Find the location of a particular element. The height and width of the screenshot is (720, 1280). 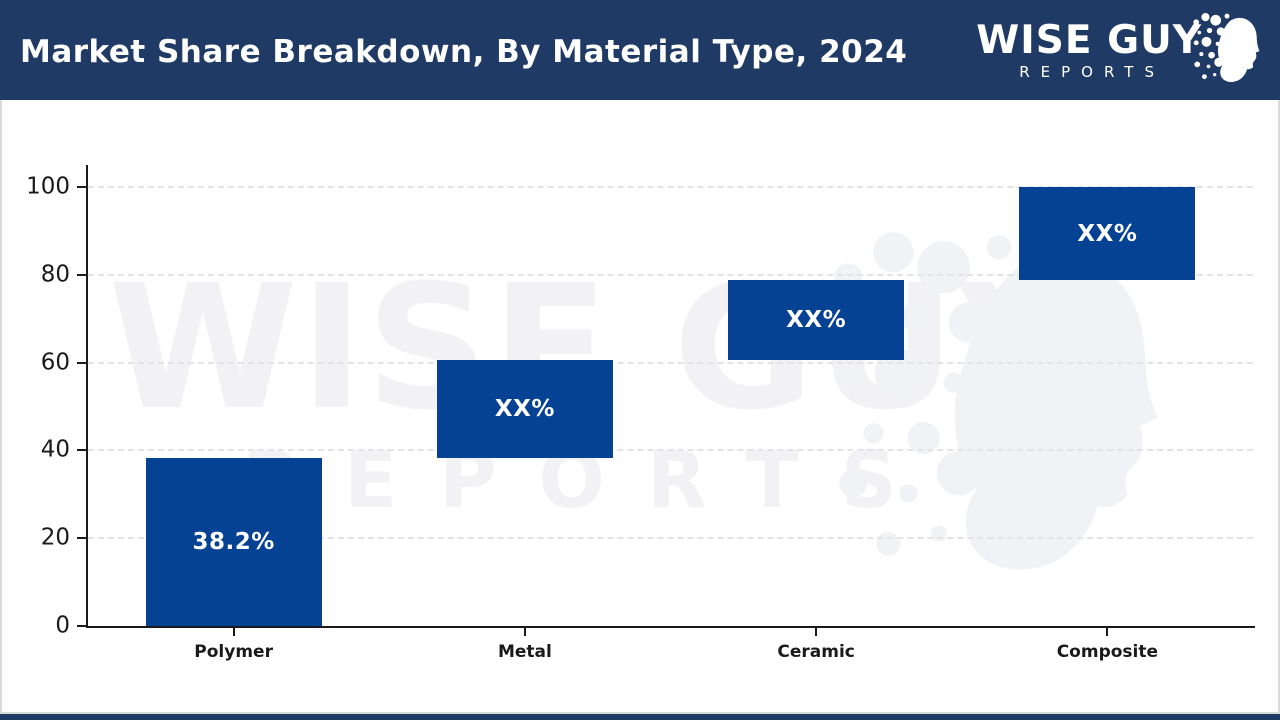

bottom-strip is located at coordinates (640, 716).